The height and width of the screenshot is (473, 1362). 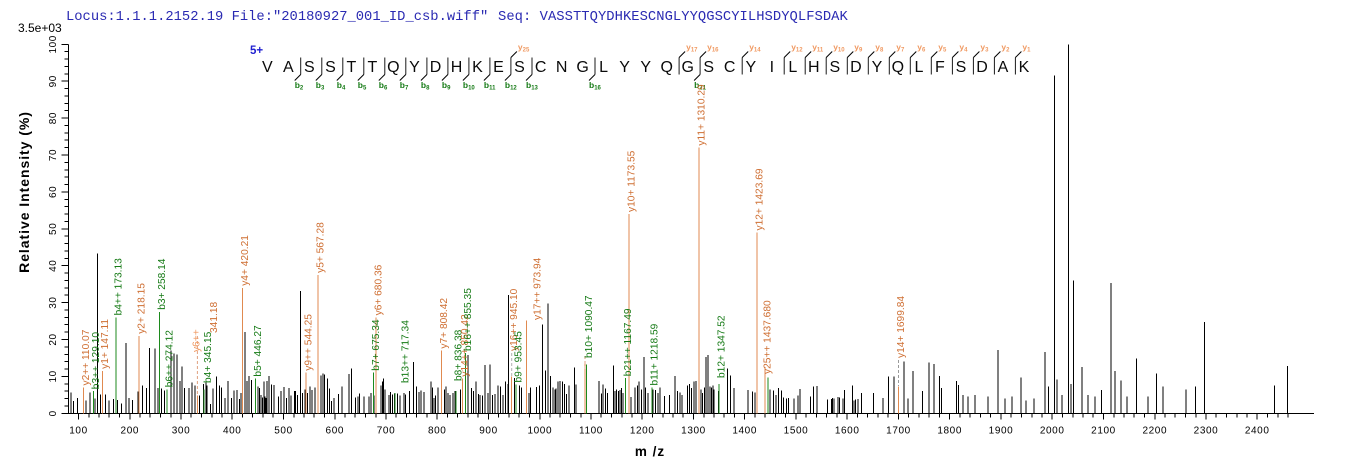 What do you see at coordinates (514, 319) in the screenshot?
I see `svg-text: y16++ 945.10` at bounding box center [514, 319].